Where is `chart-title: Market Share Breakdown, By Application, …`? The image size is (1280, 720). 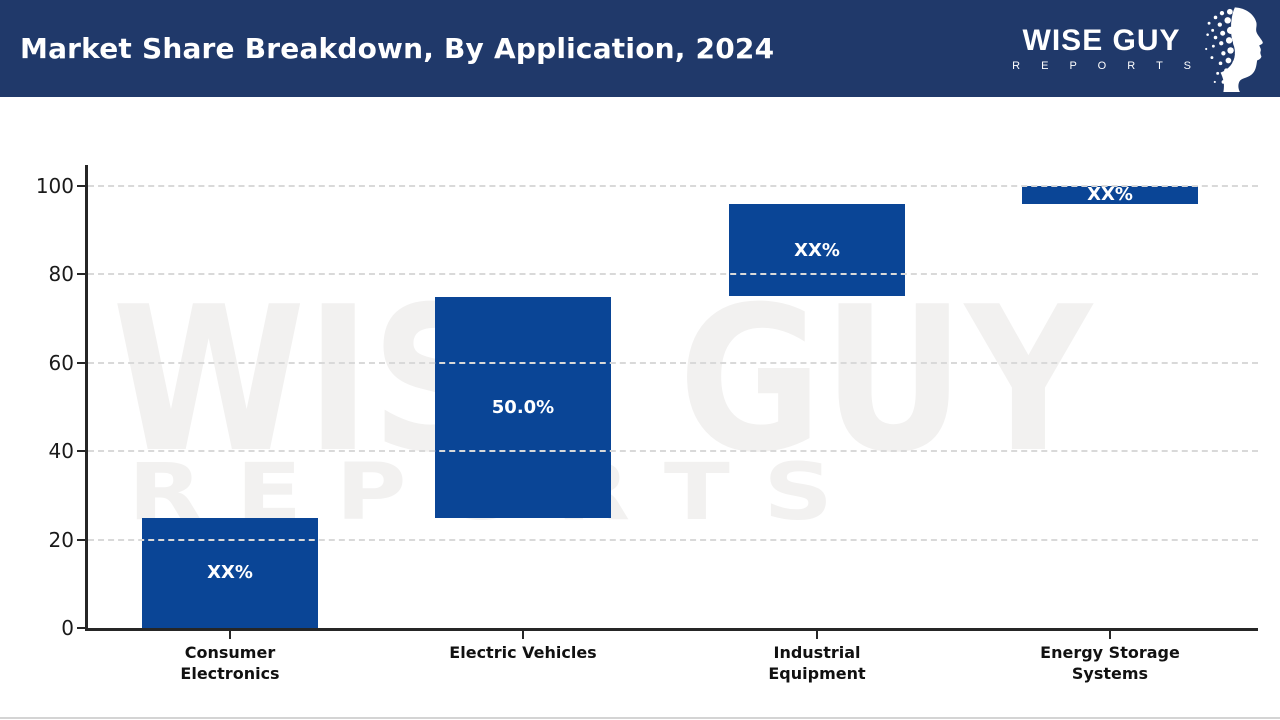 chart-title: Market Share Breakdown, By Application, … is located at coordinates (397, 48).